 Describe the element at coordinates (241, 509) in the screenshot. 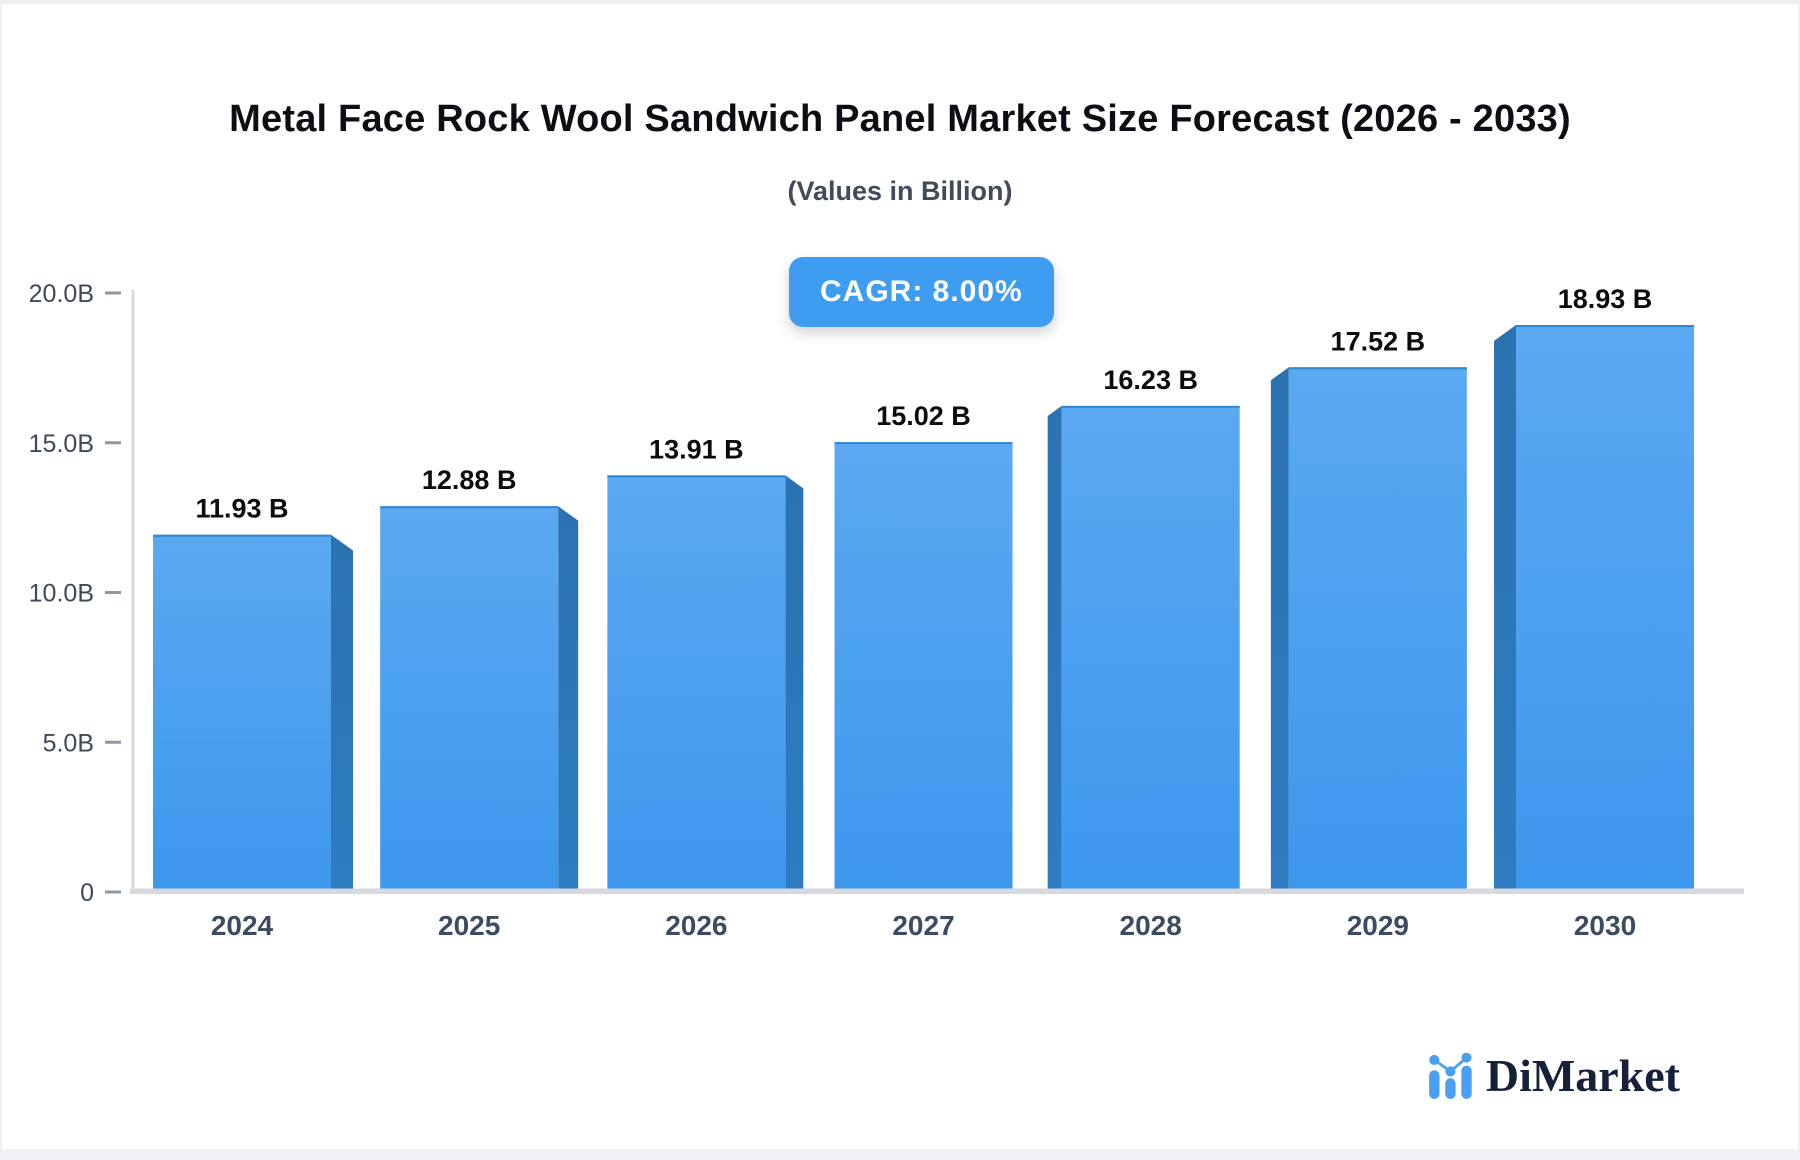

I see `bar-value-label: 11.93 B` at that location.